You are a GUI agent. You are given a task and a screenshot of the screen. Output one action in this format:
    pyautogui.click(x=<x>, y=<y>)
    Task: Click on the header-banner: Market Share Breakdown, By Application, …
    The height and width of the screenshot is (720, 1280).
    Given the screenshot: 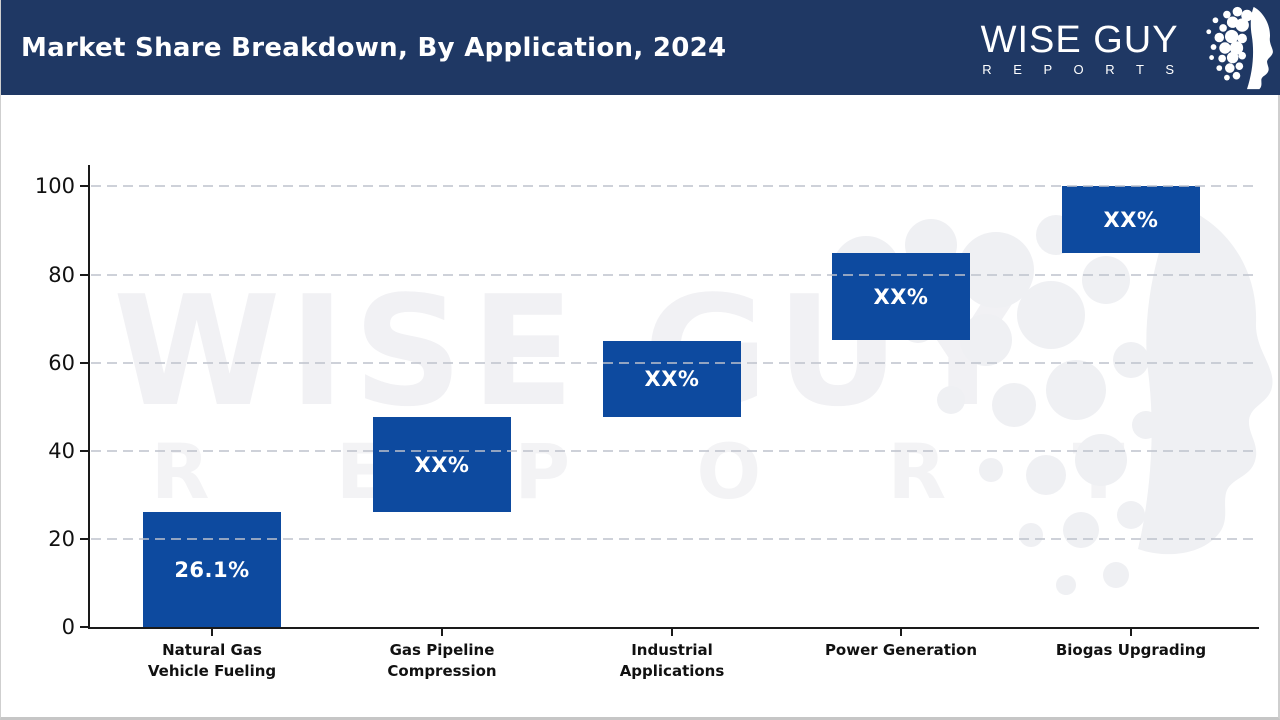 What is the action you would take?
    pyautogui.click(x=640, y=47)
    